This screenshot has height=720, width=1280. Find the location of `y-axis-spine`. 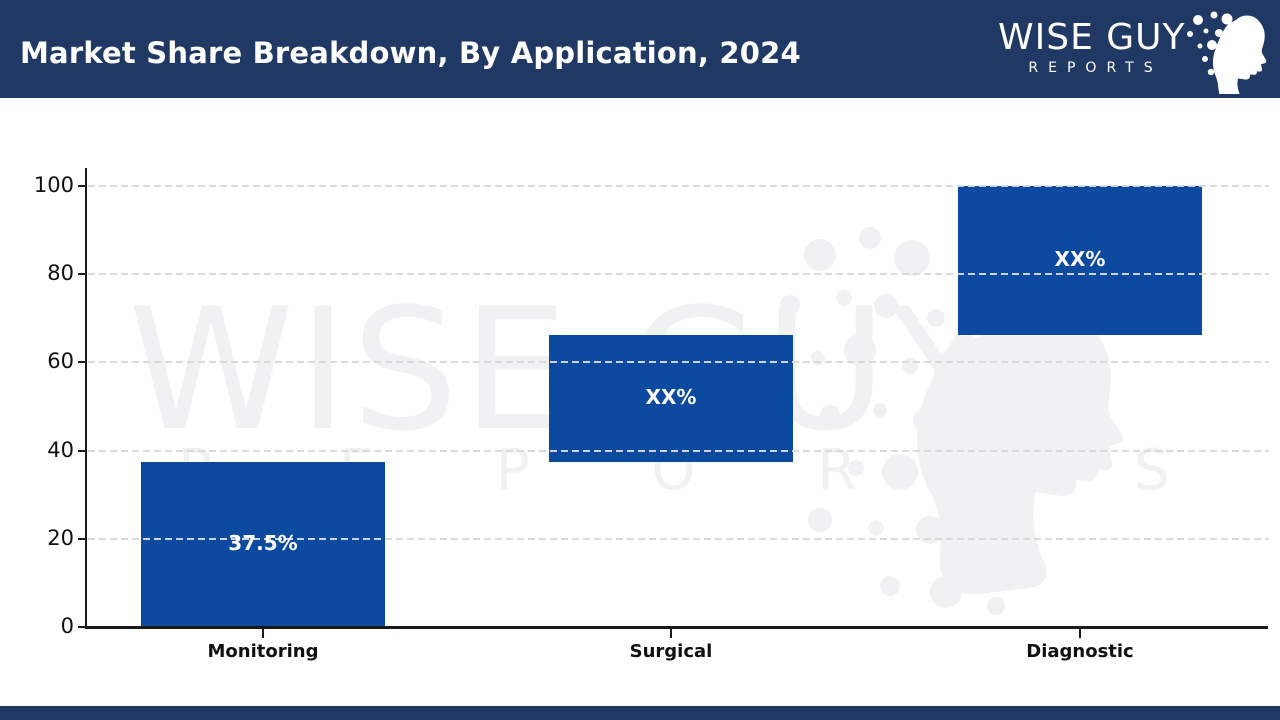

y-axis-spine is located at coordinates (86, 398).